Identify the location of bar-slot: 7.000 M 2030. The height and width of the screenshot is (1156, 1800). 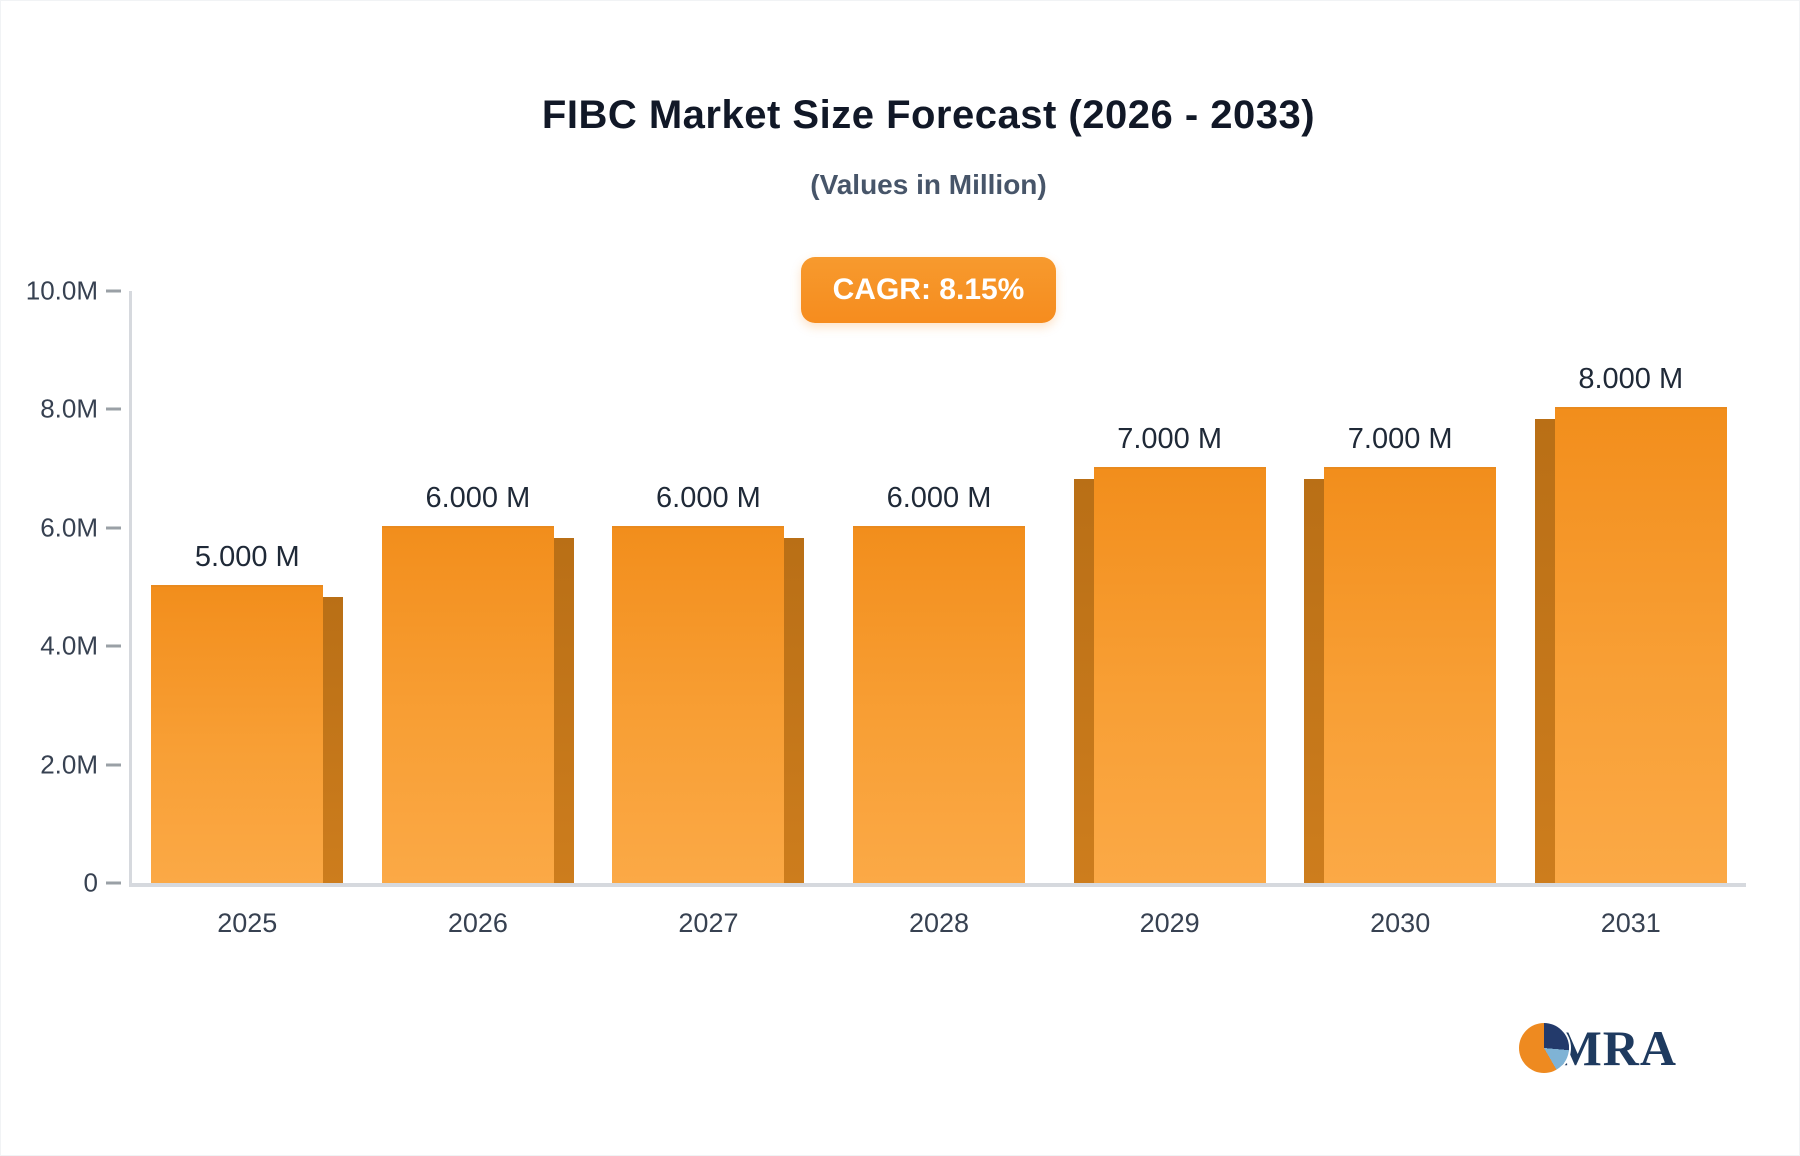
(1400, 614).